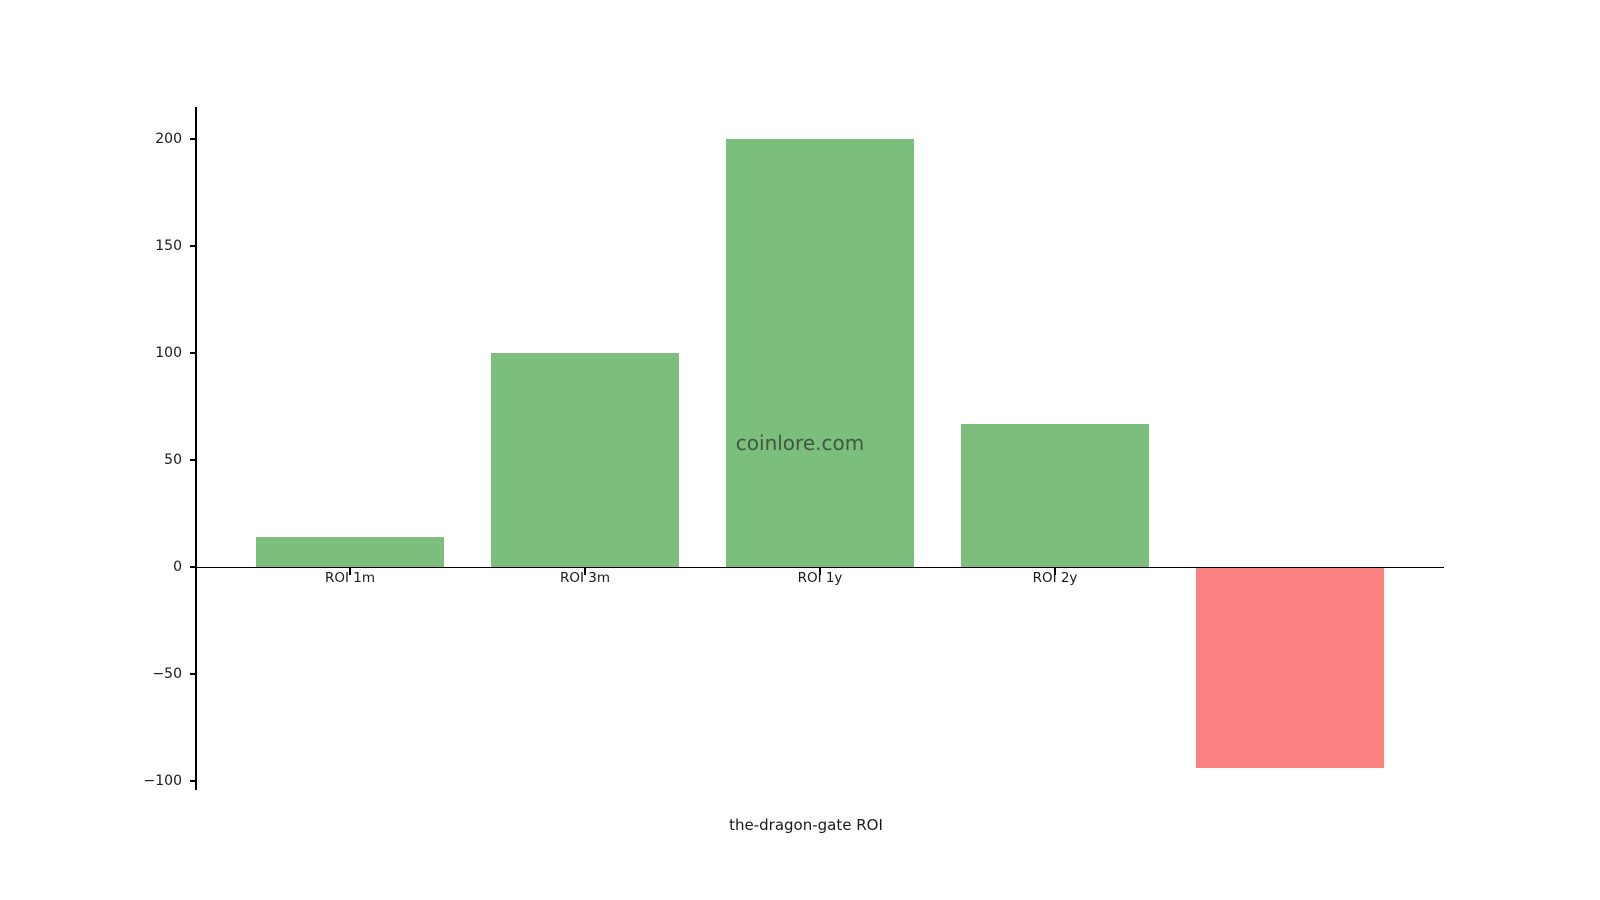  I want to click on bar-1-roi-3m, so click(585, 460).